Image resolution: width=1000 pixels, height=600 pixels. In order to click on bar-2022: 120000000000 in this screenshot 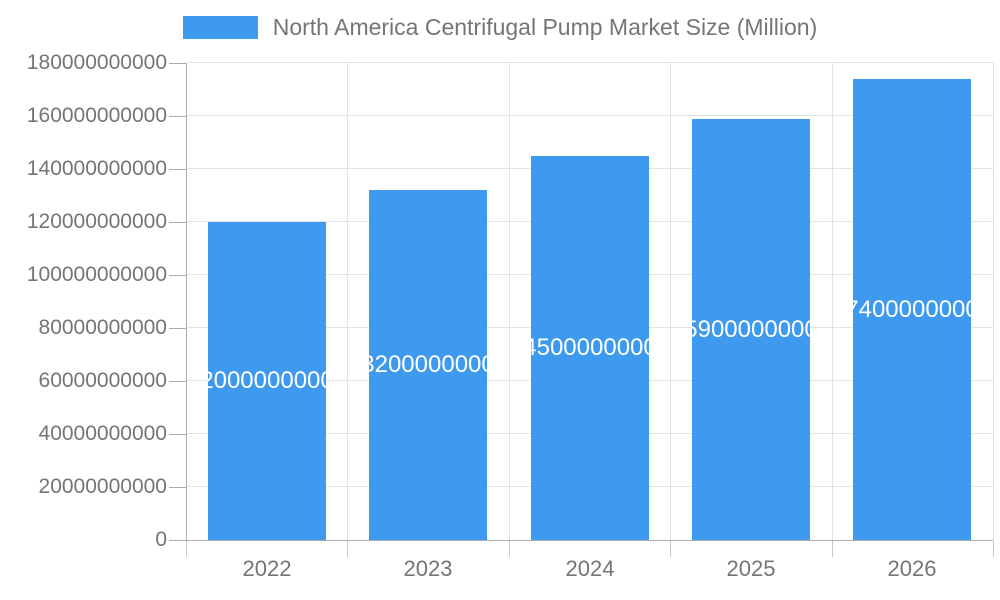, I will do `click(267, 381)`.